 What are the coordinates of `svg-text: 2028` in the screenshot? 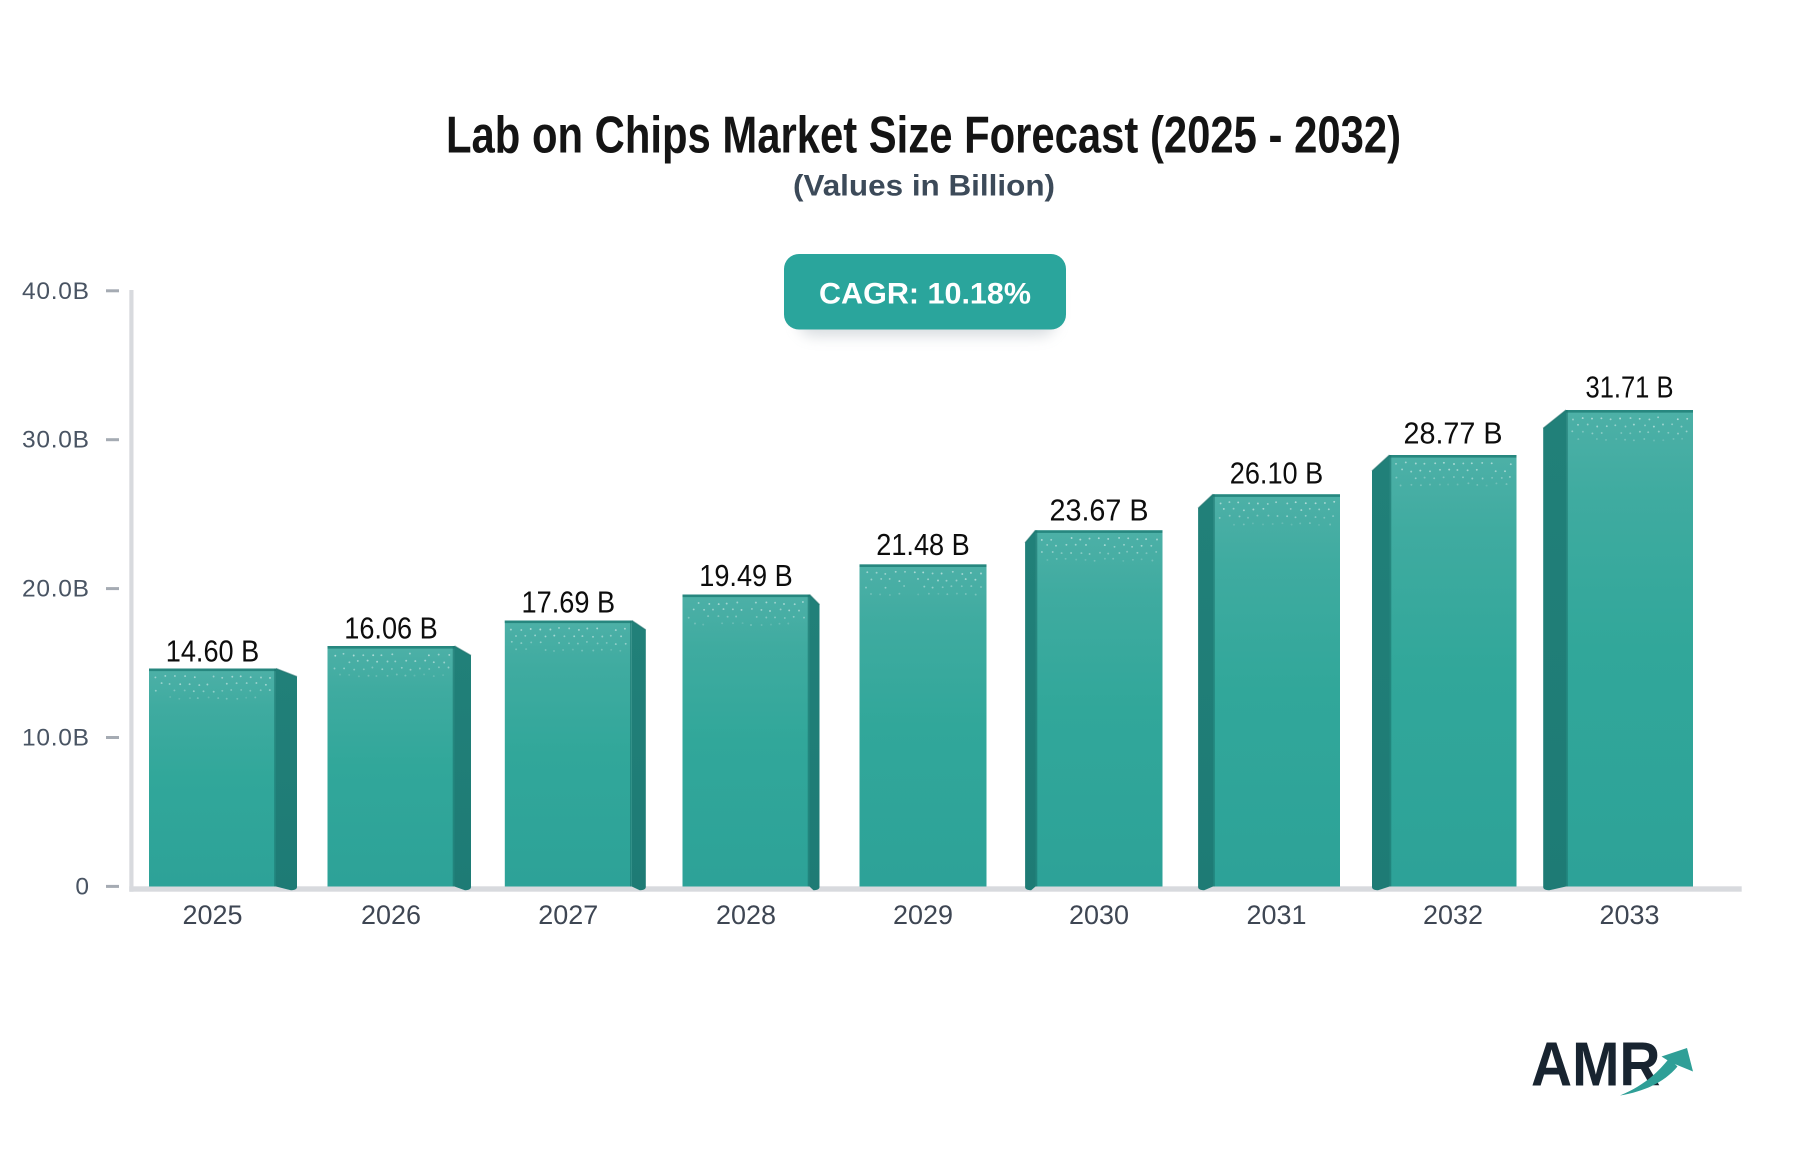 It's located at (746, 915).